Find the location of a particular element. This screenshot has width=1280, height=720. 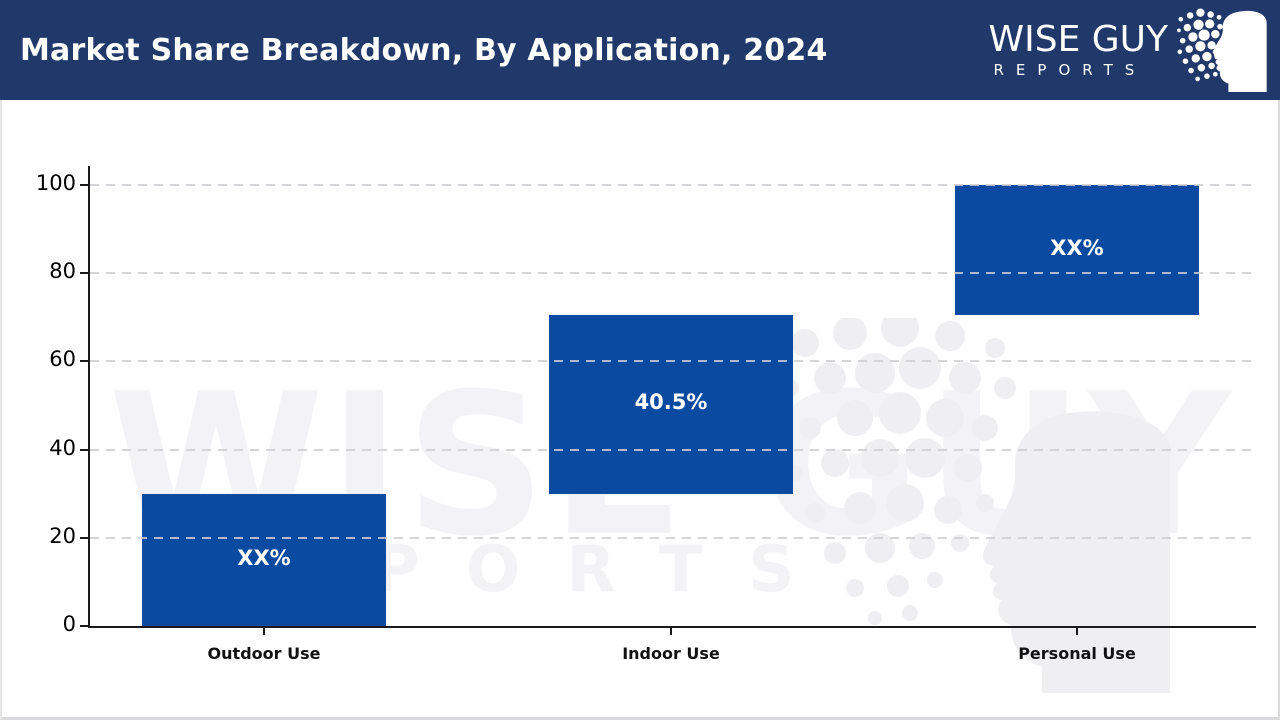

y-tick-label: 40 is located at coordinates (62, 447).